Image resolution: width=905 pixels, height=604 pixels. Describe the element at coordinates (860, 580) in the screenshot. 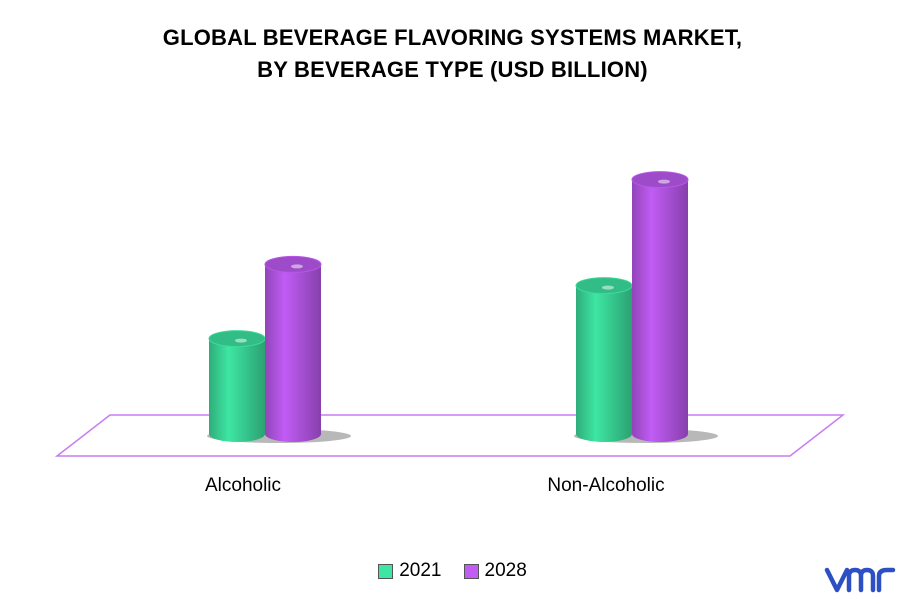

I see `vmr-logo` at that location.